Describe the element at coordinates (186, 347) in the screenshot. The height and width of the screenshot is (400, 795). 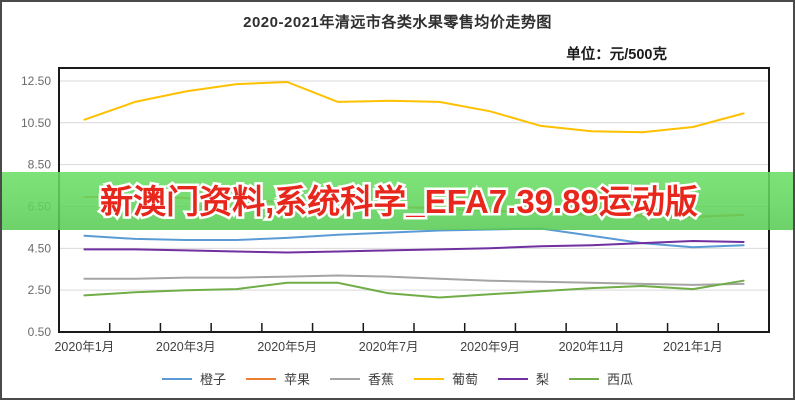
I see `x-axis-label: 2020年3月` at that location.